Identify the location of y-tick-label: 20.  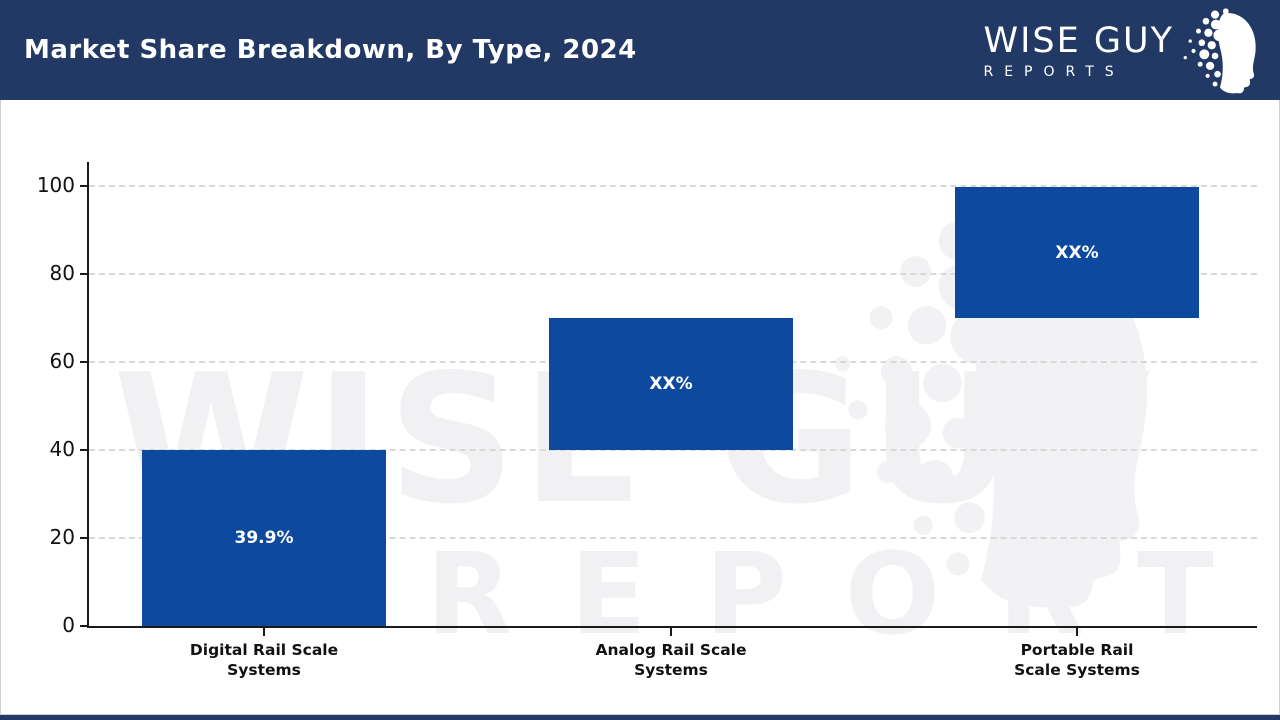
(62, 537).